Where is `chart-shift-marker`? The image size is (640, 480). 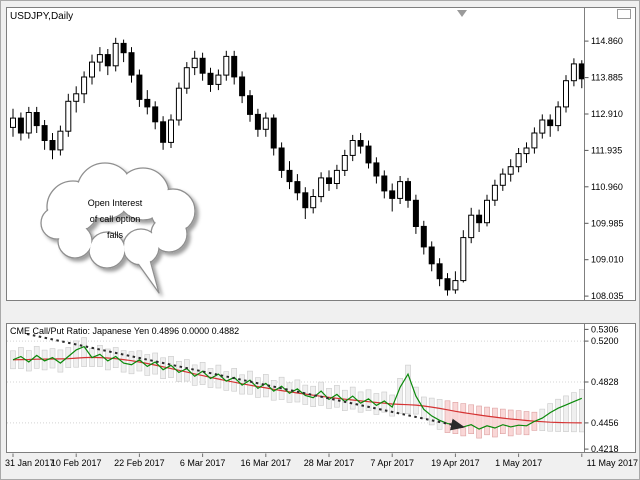
chart-shift-marker is located at coordinates (462, 13).